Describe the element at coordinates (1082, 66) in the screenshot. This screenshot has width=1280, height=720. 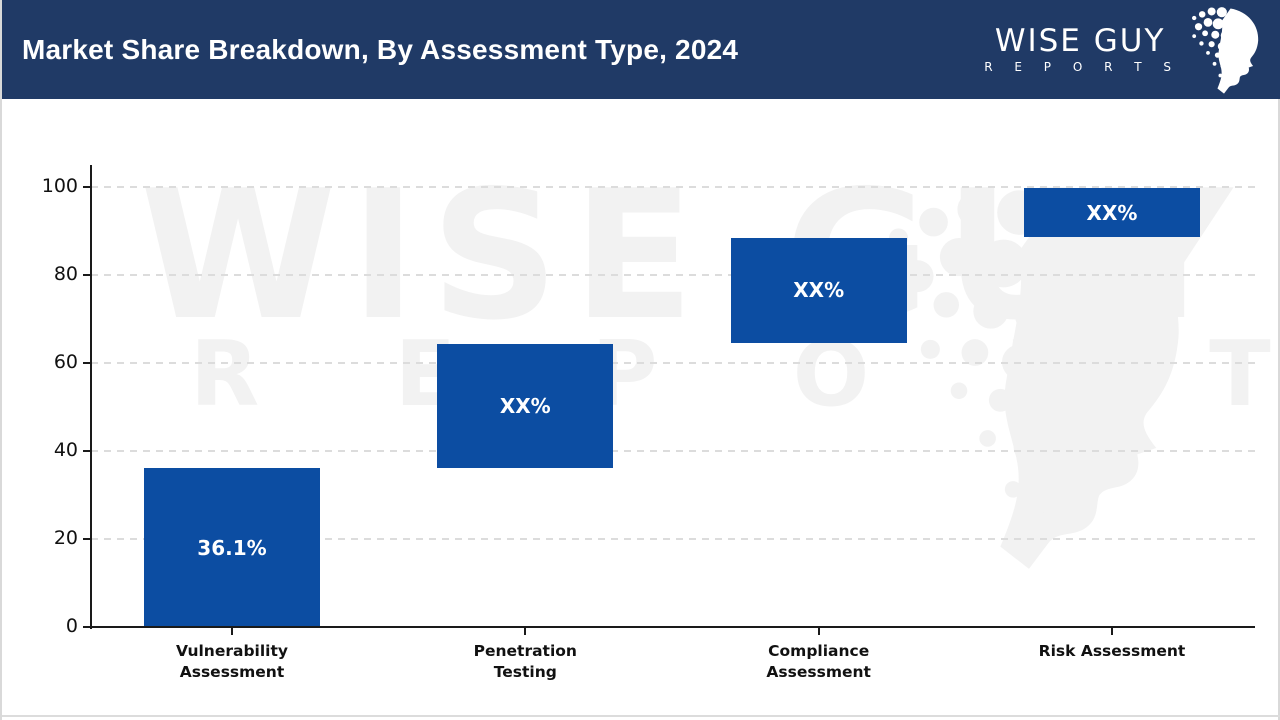
I see `brand-tagline: R E P O R T S` at that location.